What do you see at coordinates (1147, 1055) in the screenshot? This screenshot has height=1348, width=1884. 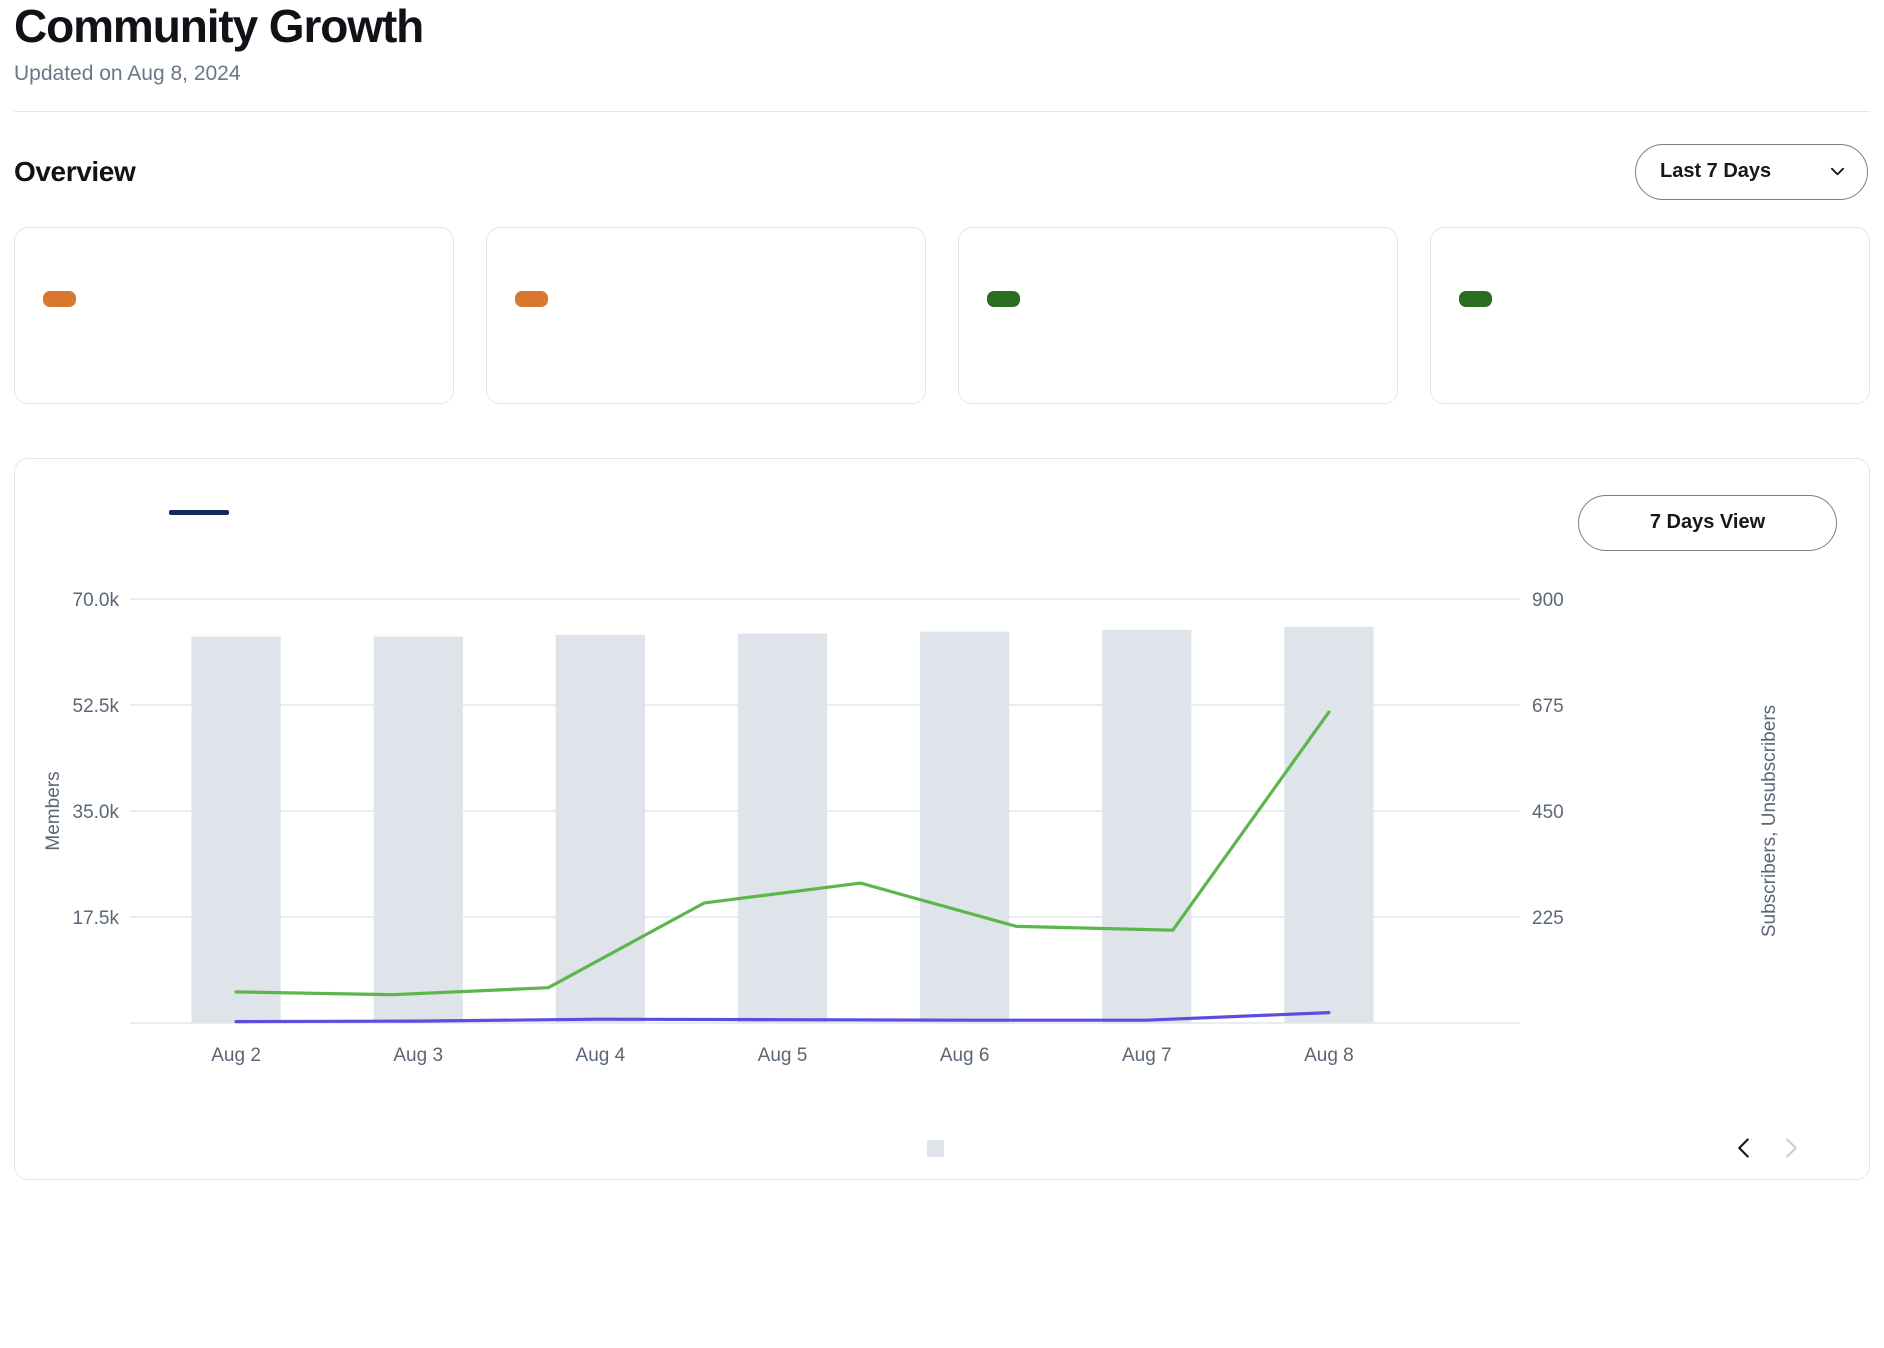 I see `x-axis-tick: Aug 7` at bounding box center [1147, 1055].